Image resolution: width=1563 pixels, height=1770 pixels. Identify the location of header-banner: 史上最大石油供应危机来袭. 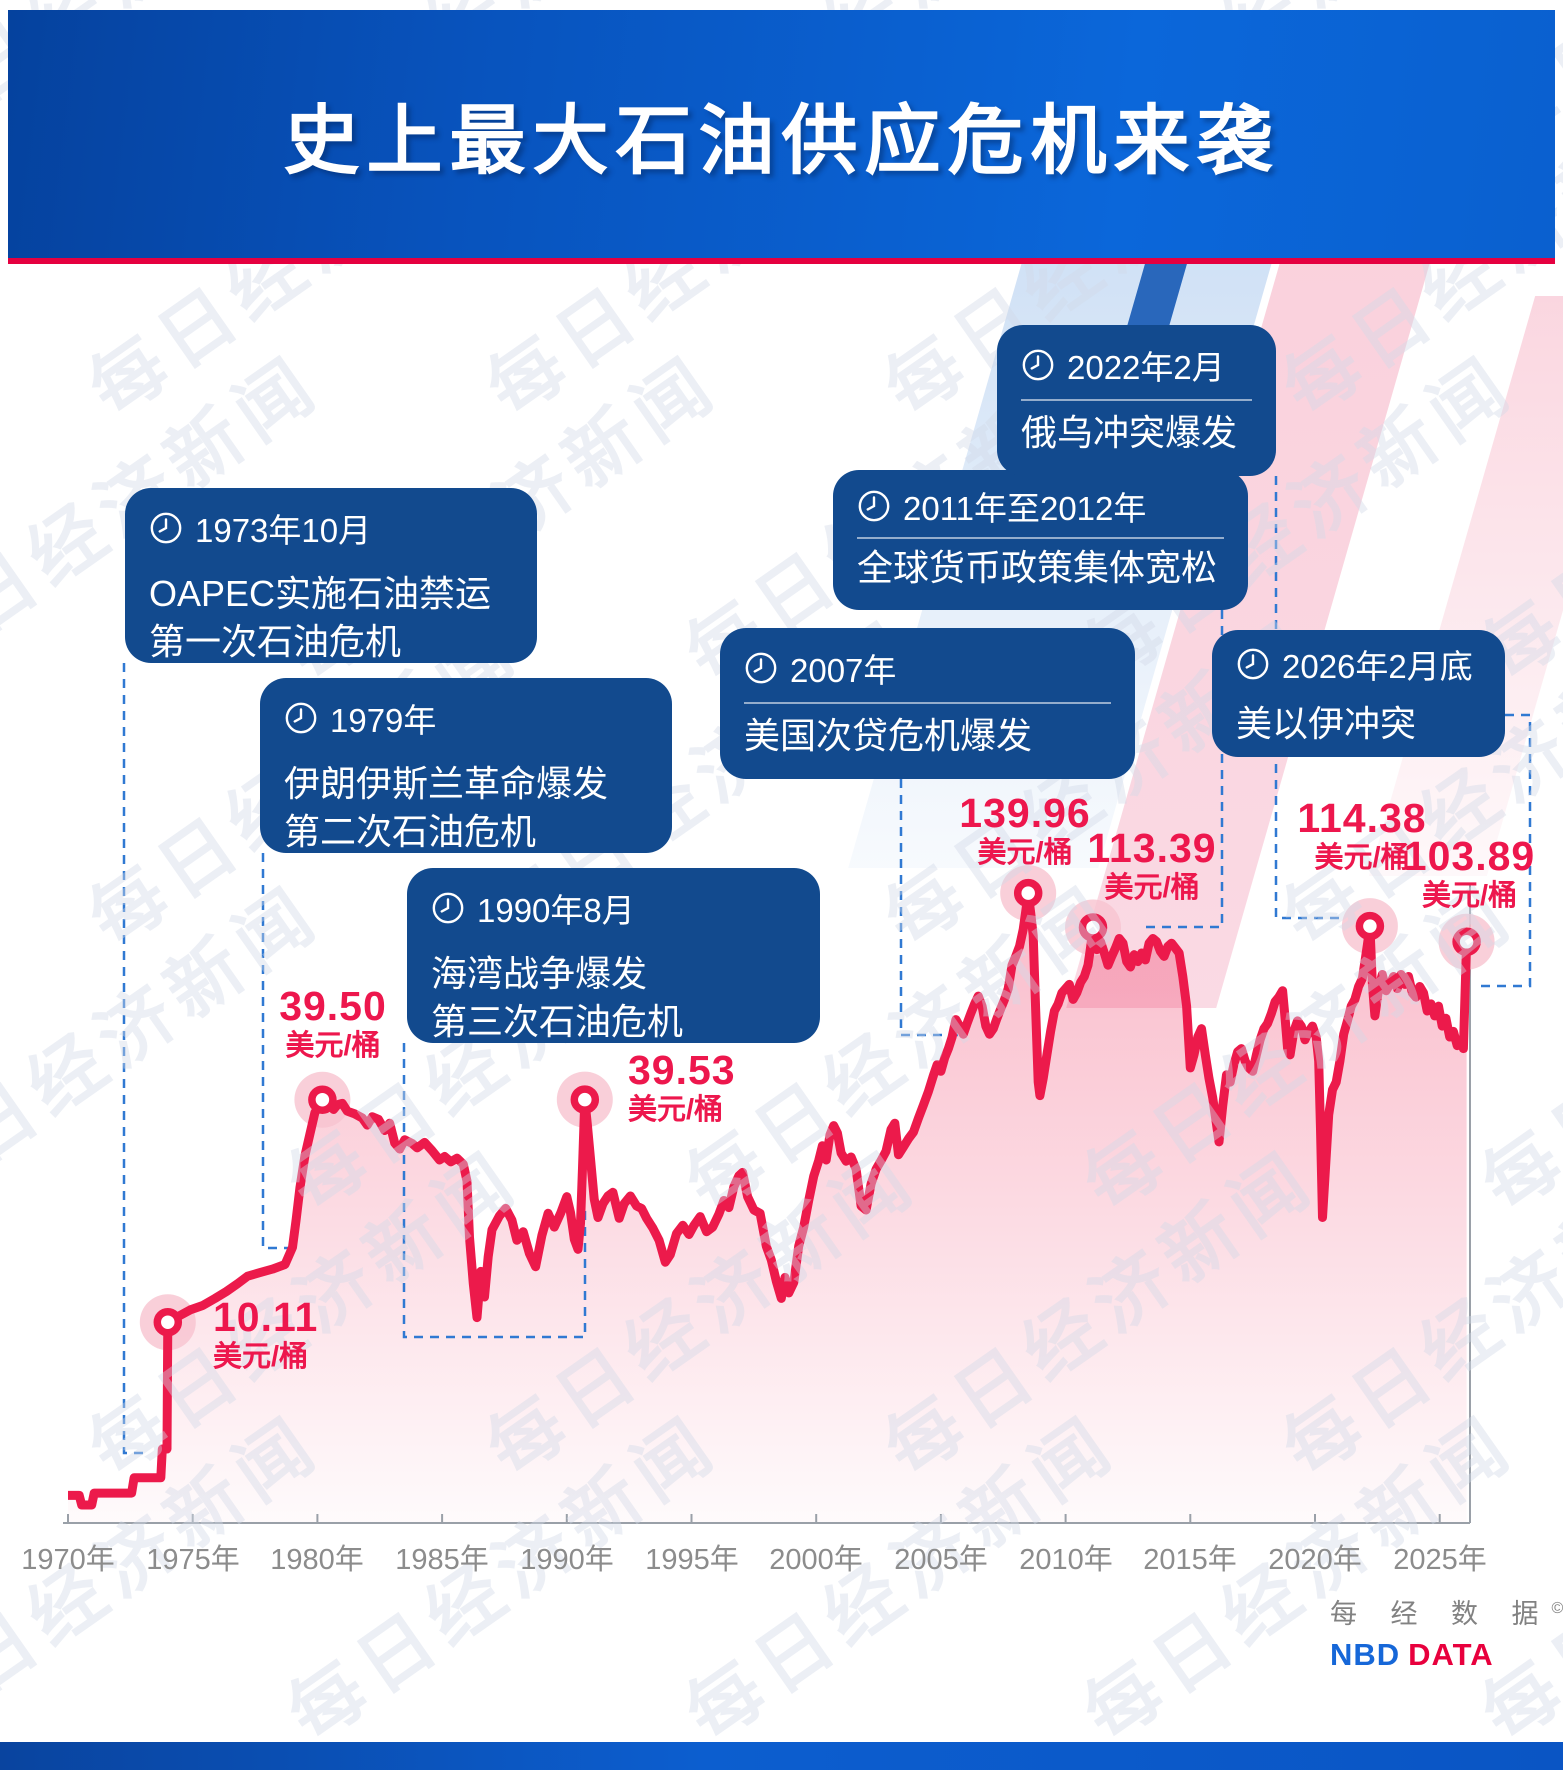
(781, 134).